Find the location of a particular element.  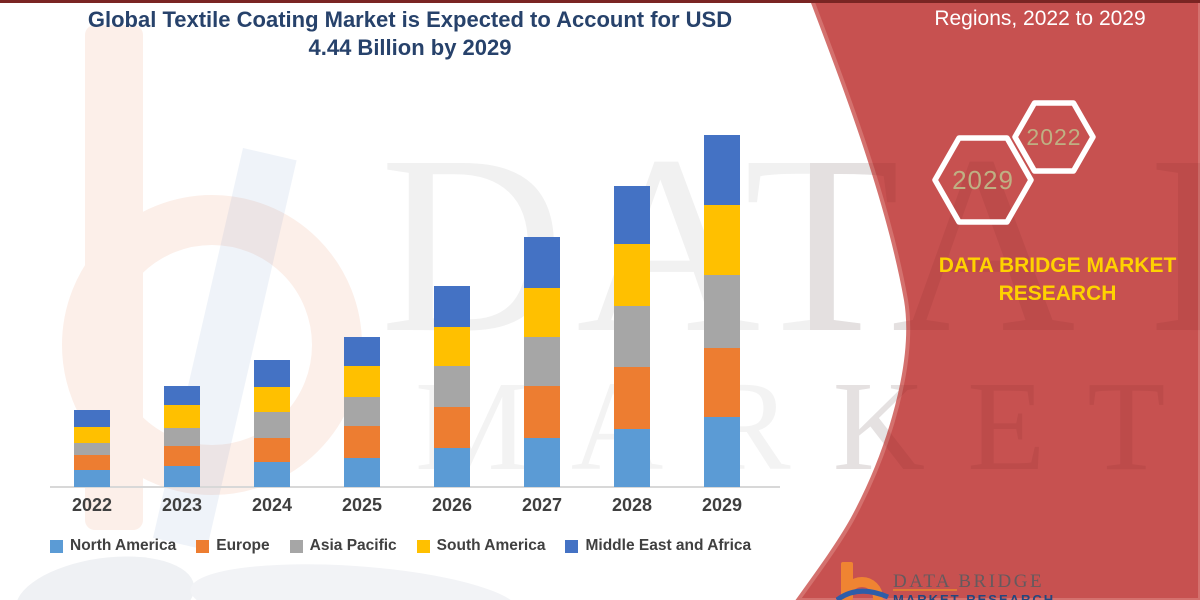

footer-brand-name: DATA BRIDGE is located at coordinates (969, 581).